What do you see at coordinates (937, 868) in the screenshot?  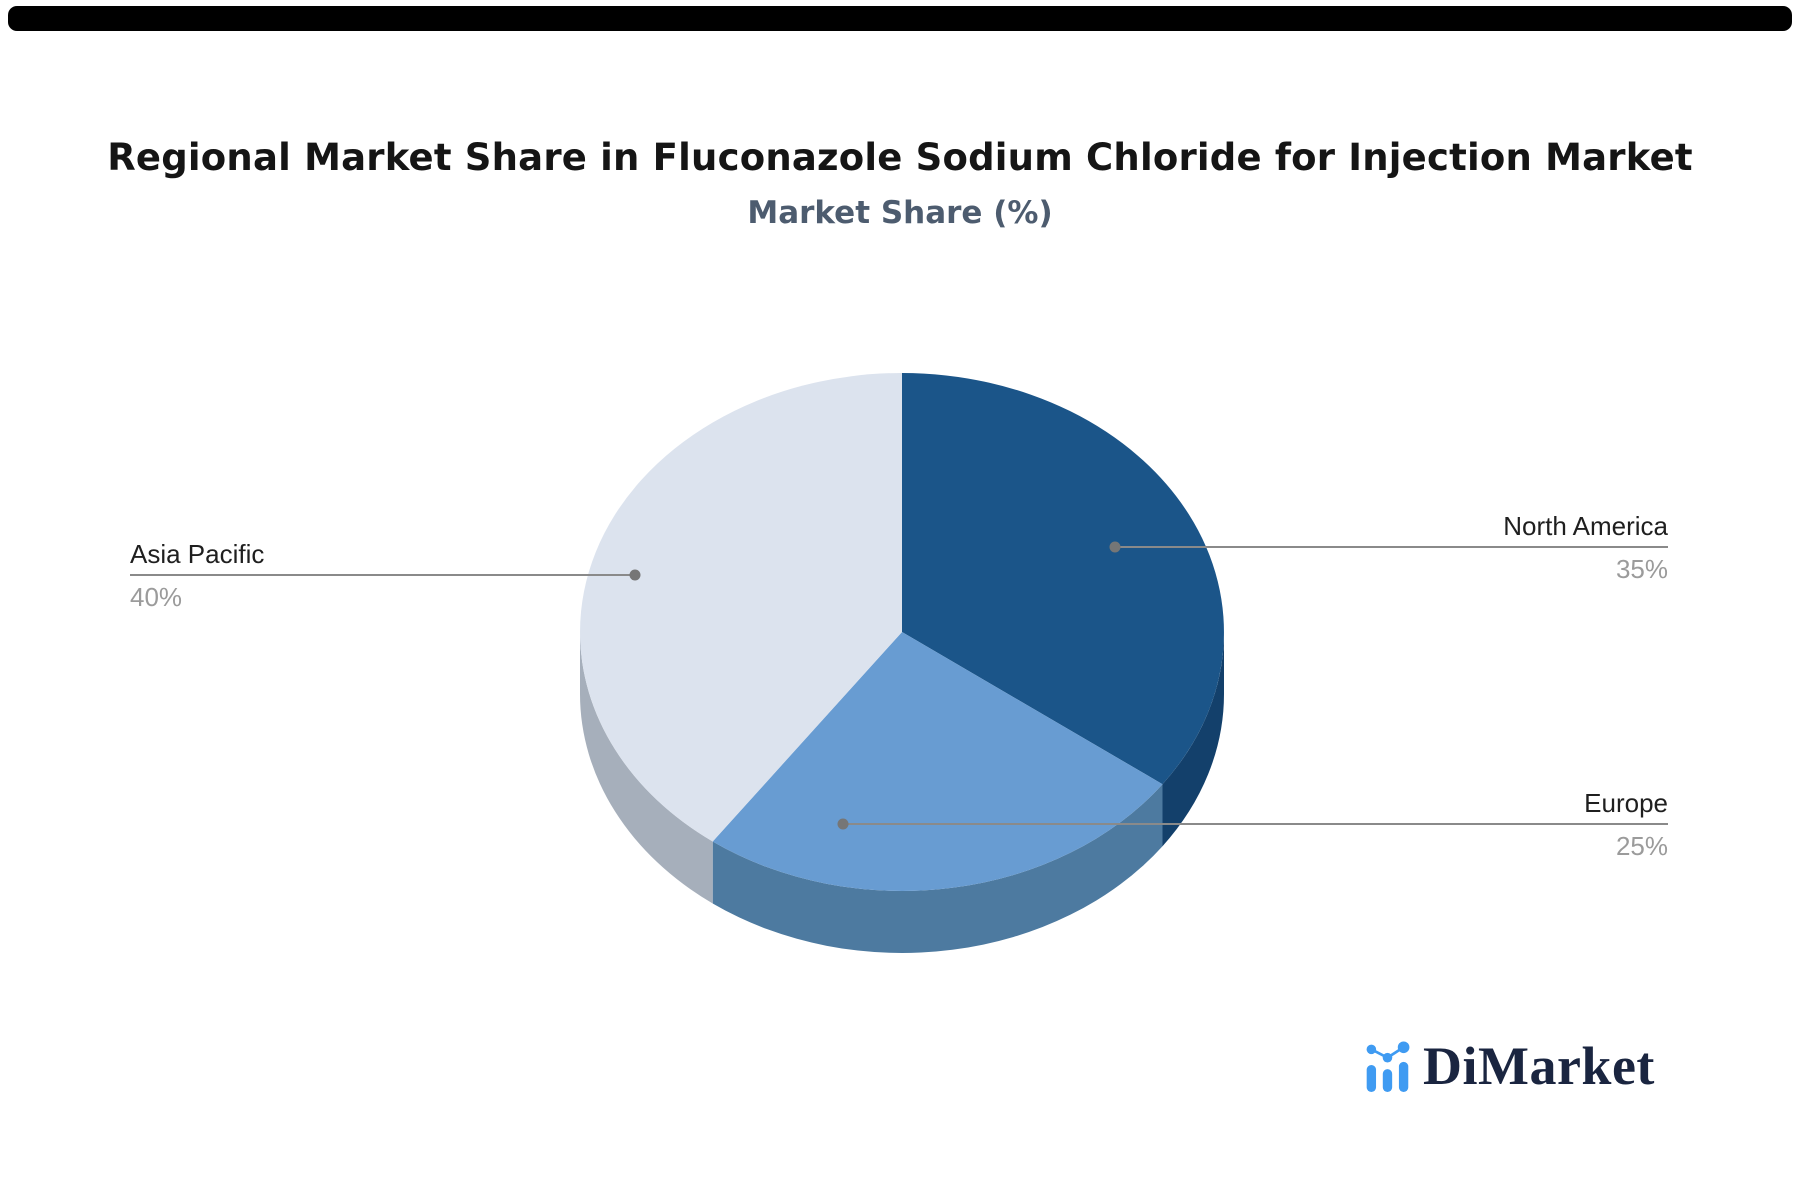 I see `pie-rim-europe` at bounding box center [937, 868].